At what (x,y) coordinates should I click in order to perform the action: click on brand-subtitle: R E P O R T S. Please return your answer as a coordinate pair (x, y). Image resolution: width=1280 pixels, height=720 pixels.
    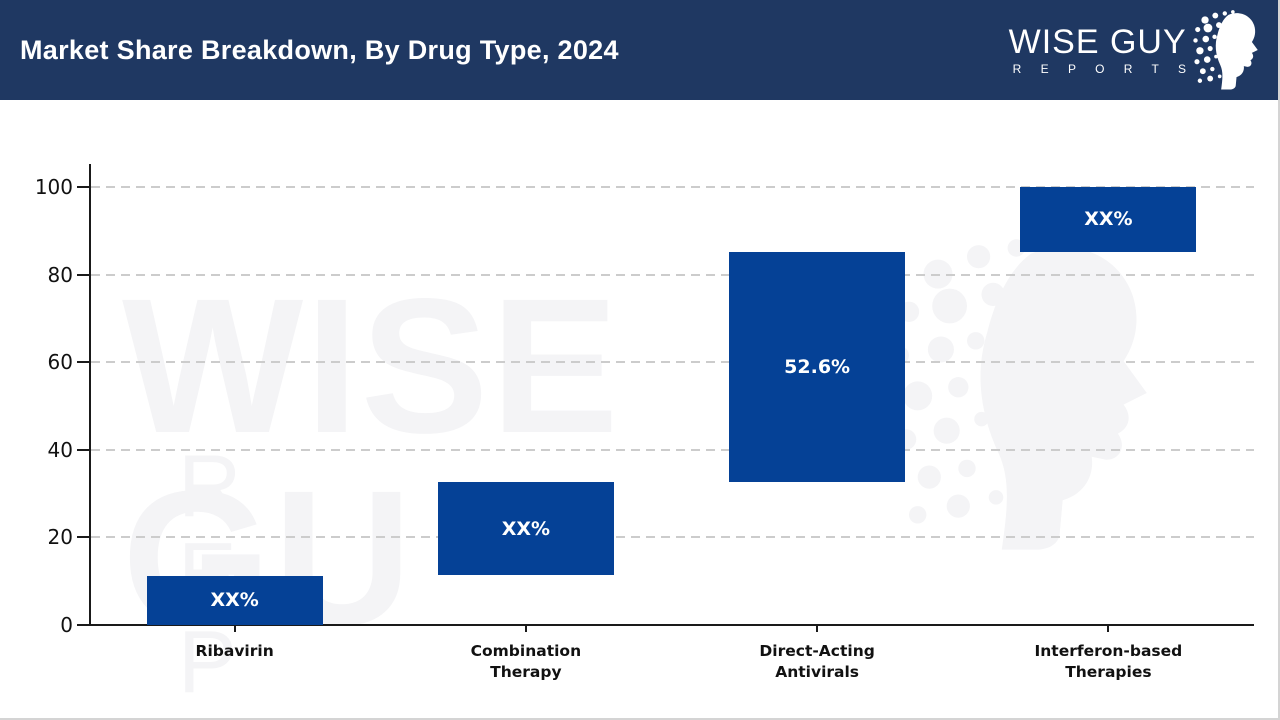
    Looking at the image, I should click on (1103, 68).